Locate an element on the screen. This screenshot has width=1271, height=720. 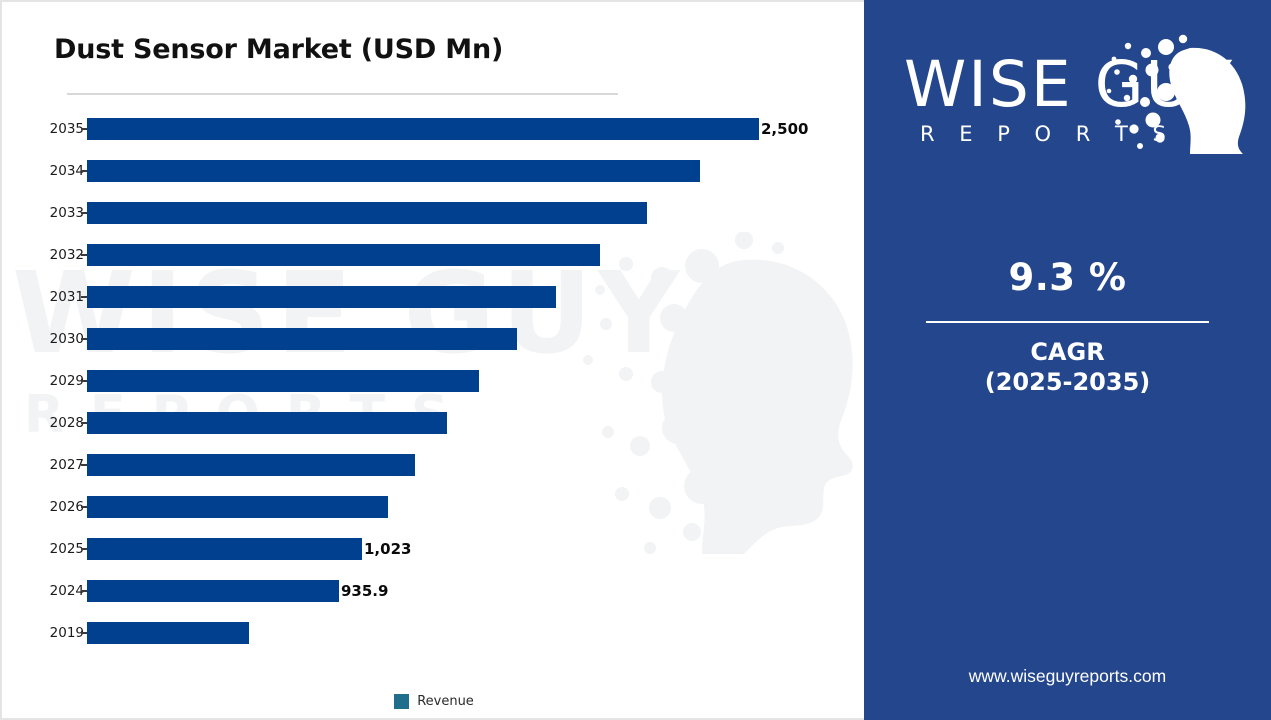
bar-2032 is located at coordinates (343, 255).